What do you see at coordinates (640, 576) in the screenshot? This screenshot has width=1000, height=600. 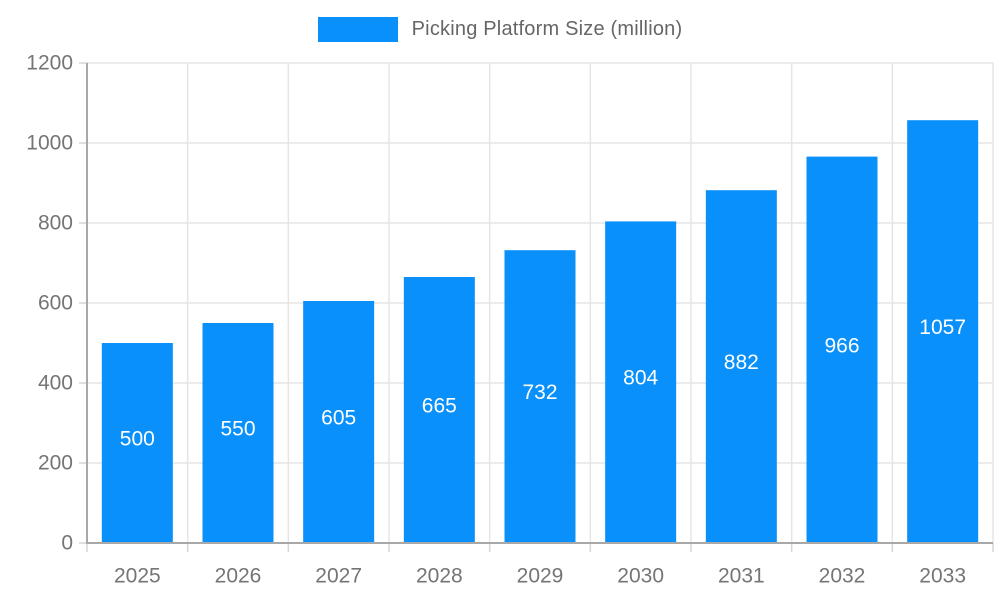 I see `x-tick-label: 2030` at bounding box center [640, 576].